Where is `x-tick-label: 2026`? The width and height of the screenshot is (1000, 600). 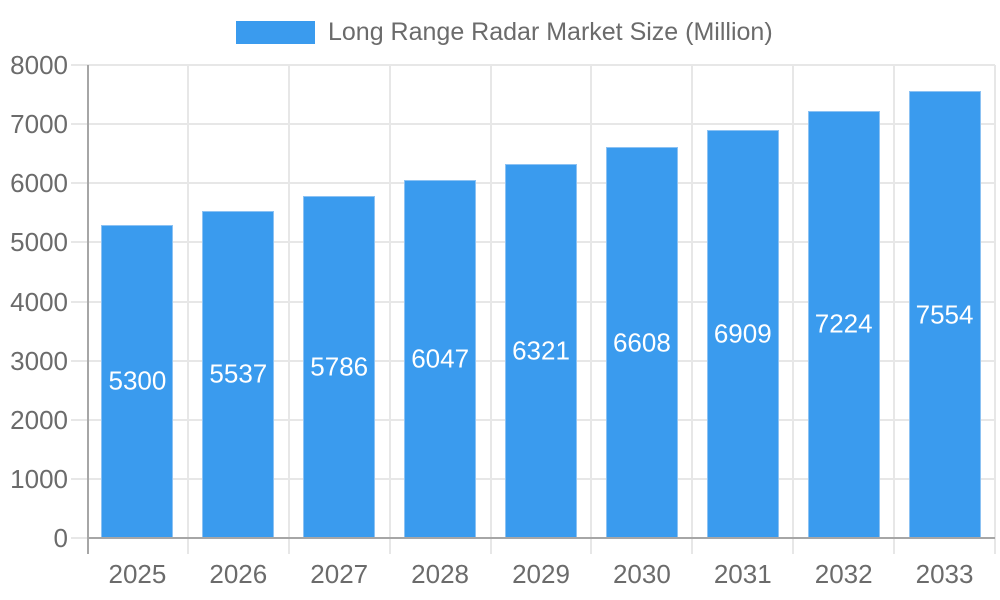
x-tick-label: 2026 is located at coordinates (238, 574).